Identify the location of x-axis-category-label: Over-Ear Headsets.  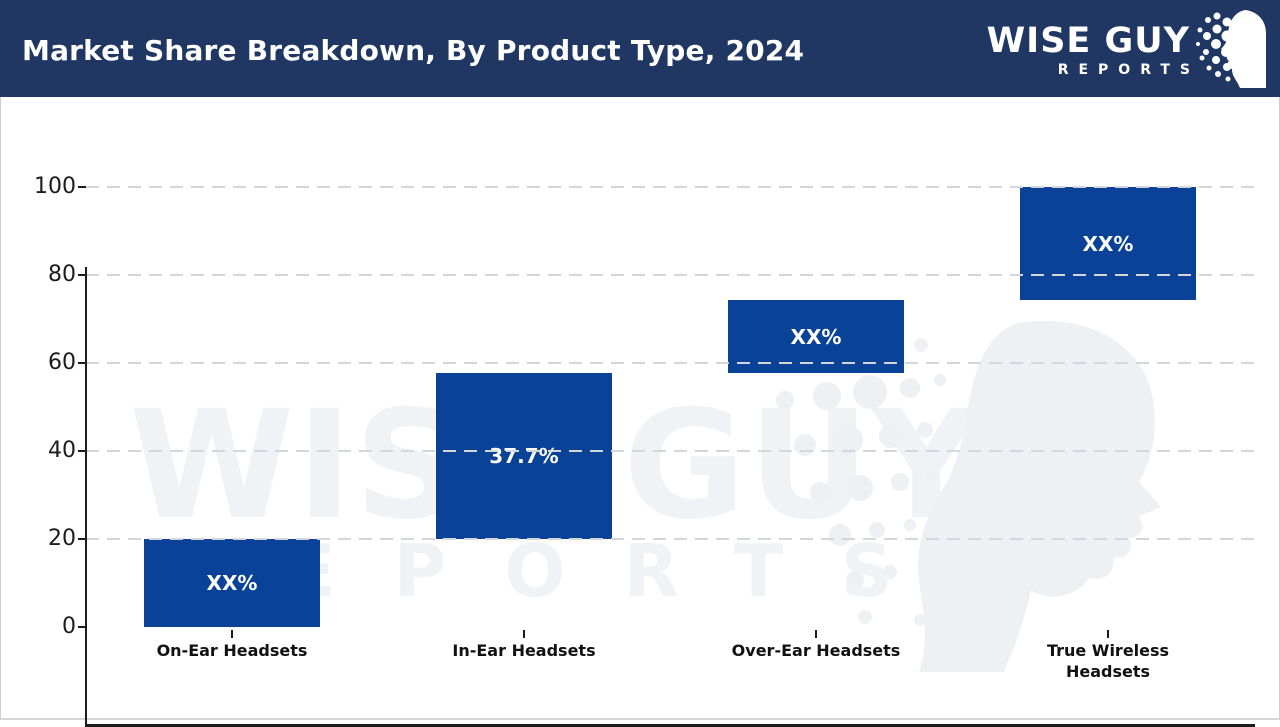
(816, 650).